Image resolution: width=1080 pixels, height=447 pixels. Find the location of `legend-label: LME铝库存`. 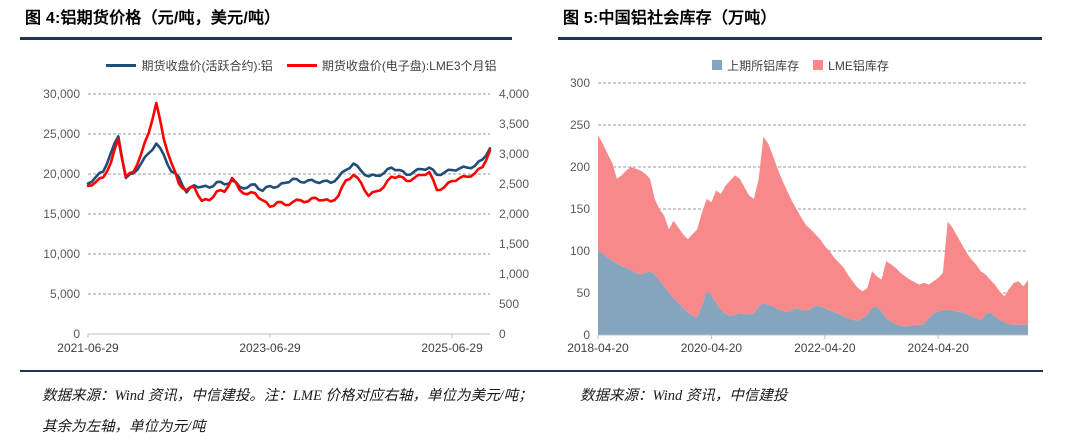

legend-label: LME铝库存 is located at coordinates (858, 65).